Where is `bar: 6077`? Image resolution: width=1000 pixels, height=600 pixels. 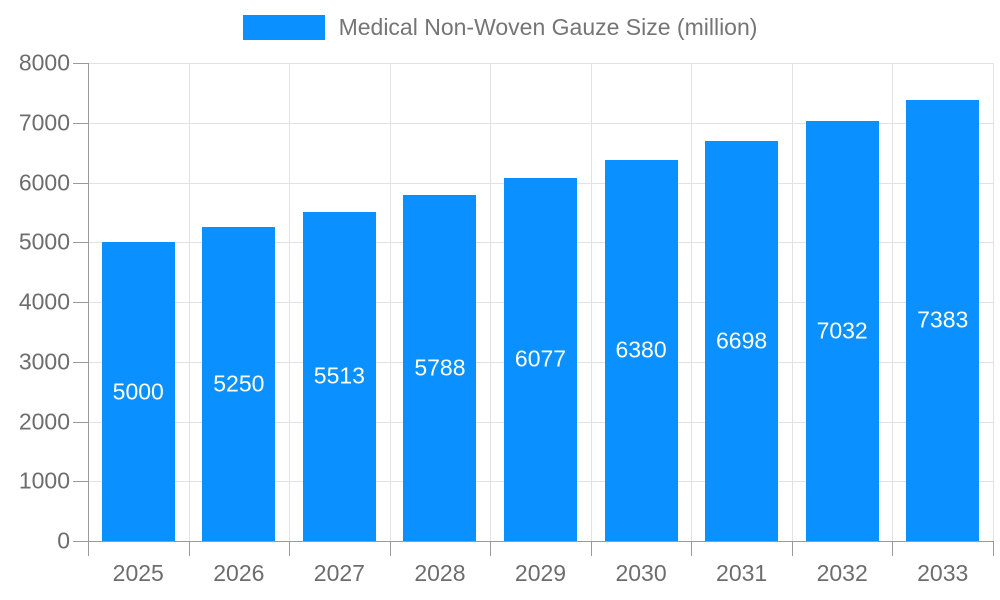
bar: 6077 is located at coordinates (540, 359).